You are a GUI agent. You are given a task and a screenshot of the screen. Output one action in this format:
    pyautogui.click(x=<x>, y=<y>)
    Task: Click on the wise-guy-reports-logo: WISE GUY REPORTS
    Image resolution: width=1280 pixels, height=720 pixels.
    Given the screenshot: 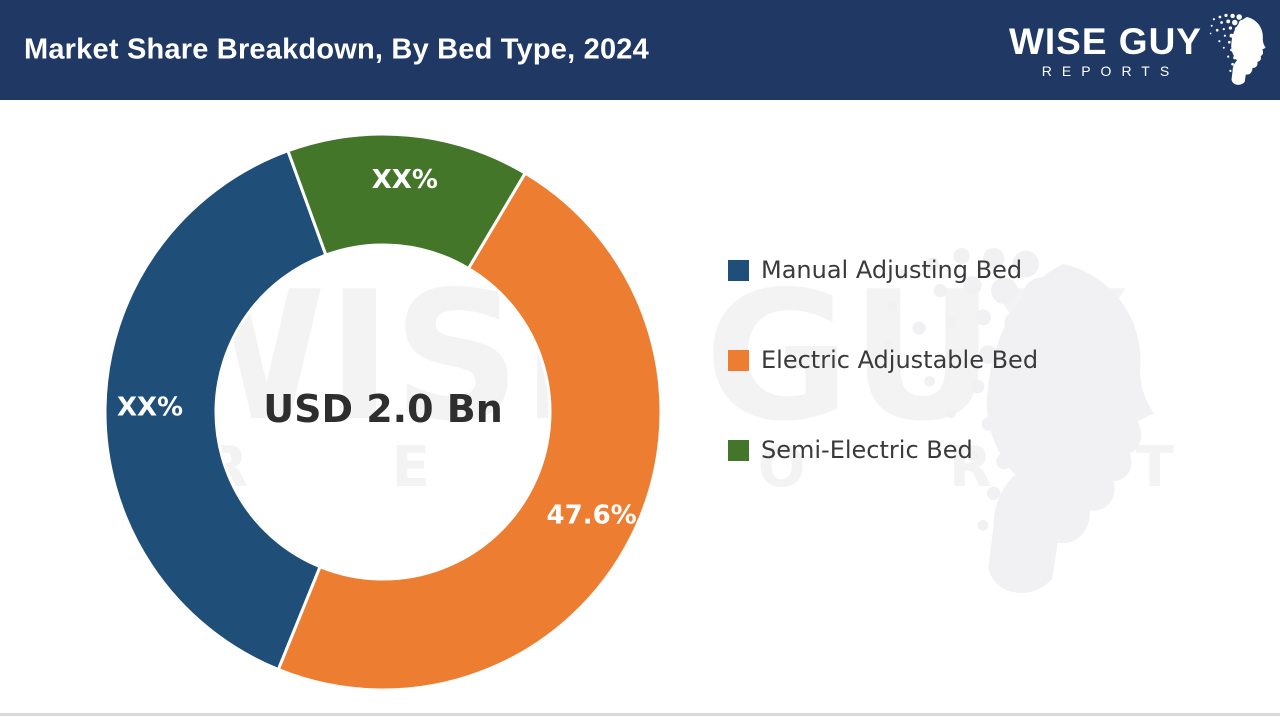 What is the action you would take?
    pyautogui.click(x=1139, y=50)
    